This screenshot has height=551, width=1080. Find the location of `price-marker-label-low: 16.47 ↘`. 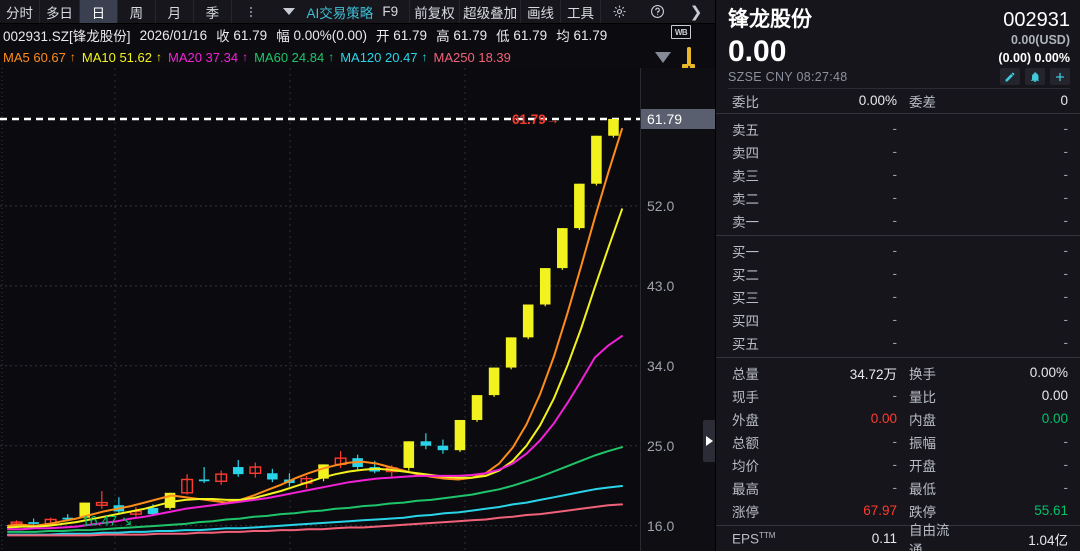

price-marker-label-low: 16.47 ↘ is located at coordinates (107, 521).